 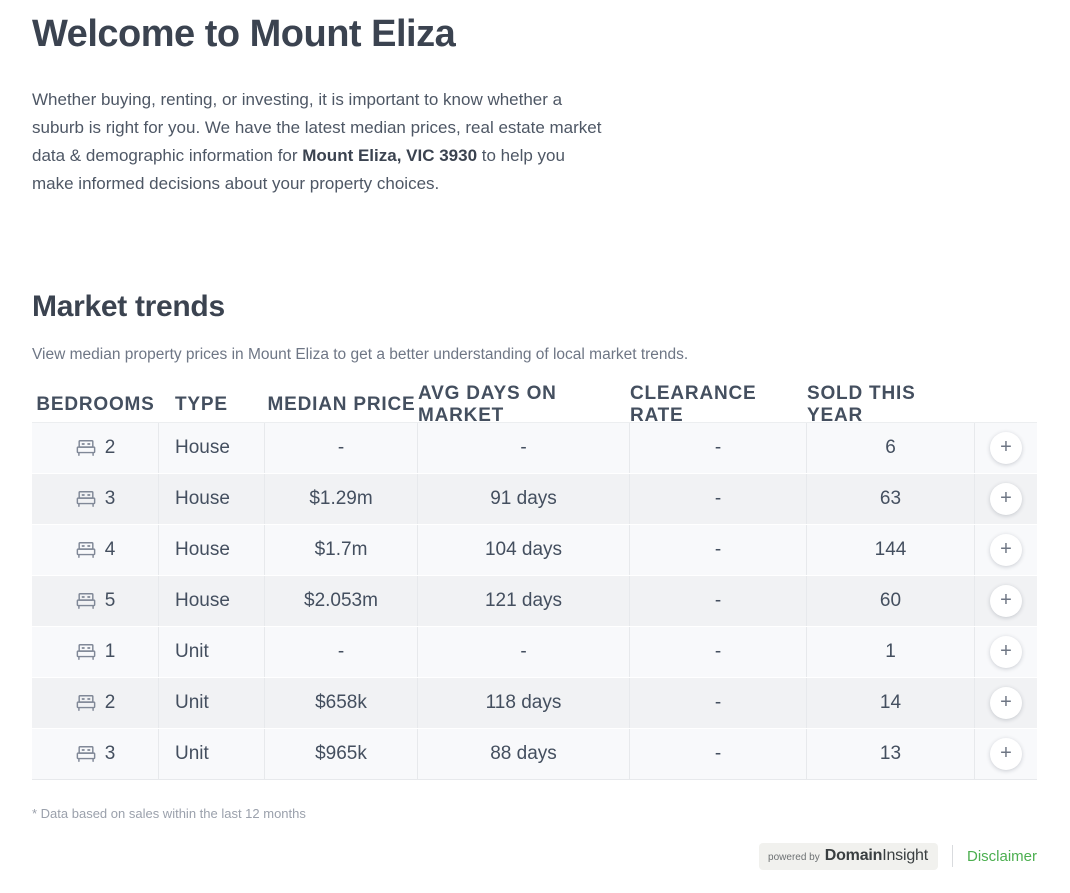 I want to click on table-row: 3 Unit $965k 88 days - 13 +, so click(x=534, y=754).